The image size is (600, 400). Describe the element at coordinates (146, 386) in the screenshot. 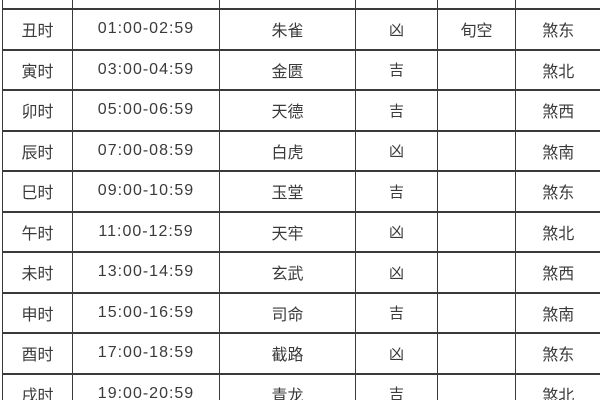

I see `cell-time: 19:00-20:59` at that location.